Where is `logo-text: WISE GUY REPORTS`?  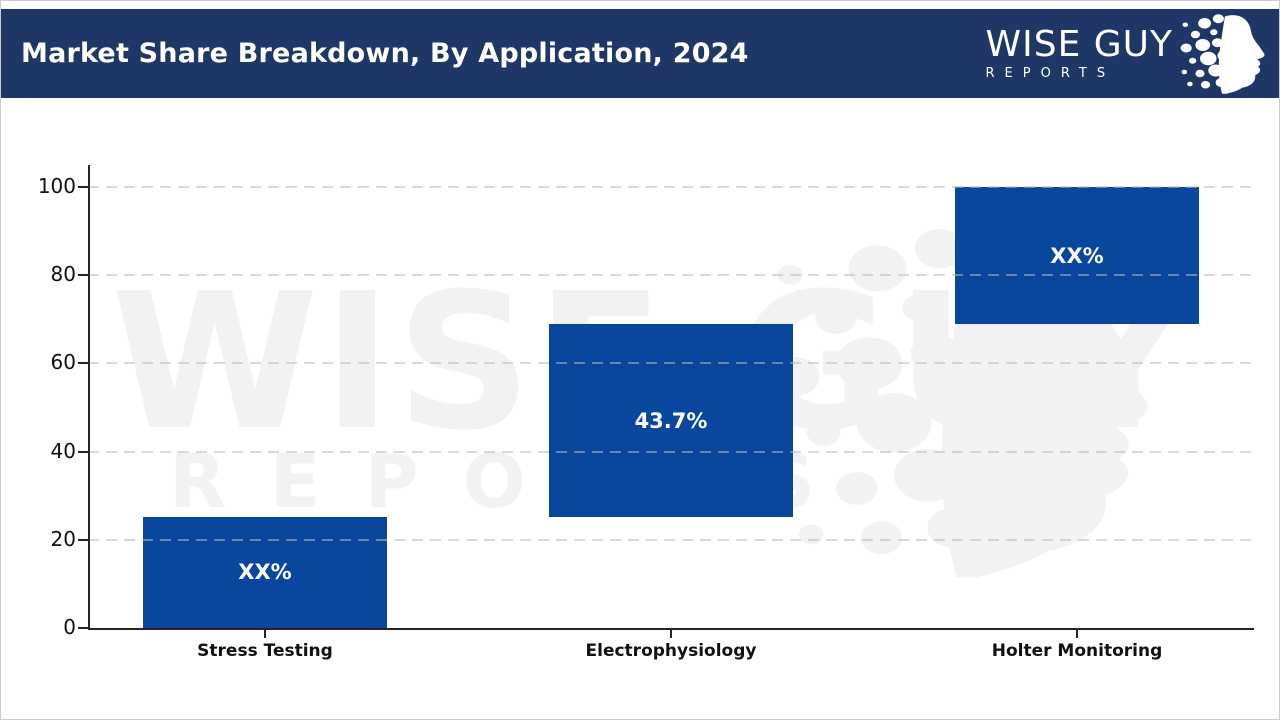 logo-text: WISE GUY REPORTS is located at coordinates (1079, 52).